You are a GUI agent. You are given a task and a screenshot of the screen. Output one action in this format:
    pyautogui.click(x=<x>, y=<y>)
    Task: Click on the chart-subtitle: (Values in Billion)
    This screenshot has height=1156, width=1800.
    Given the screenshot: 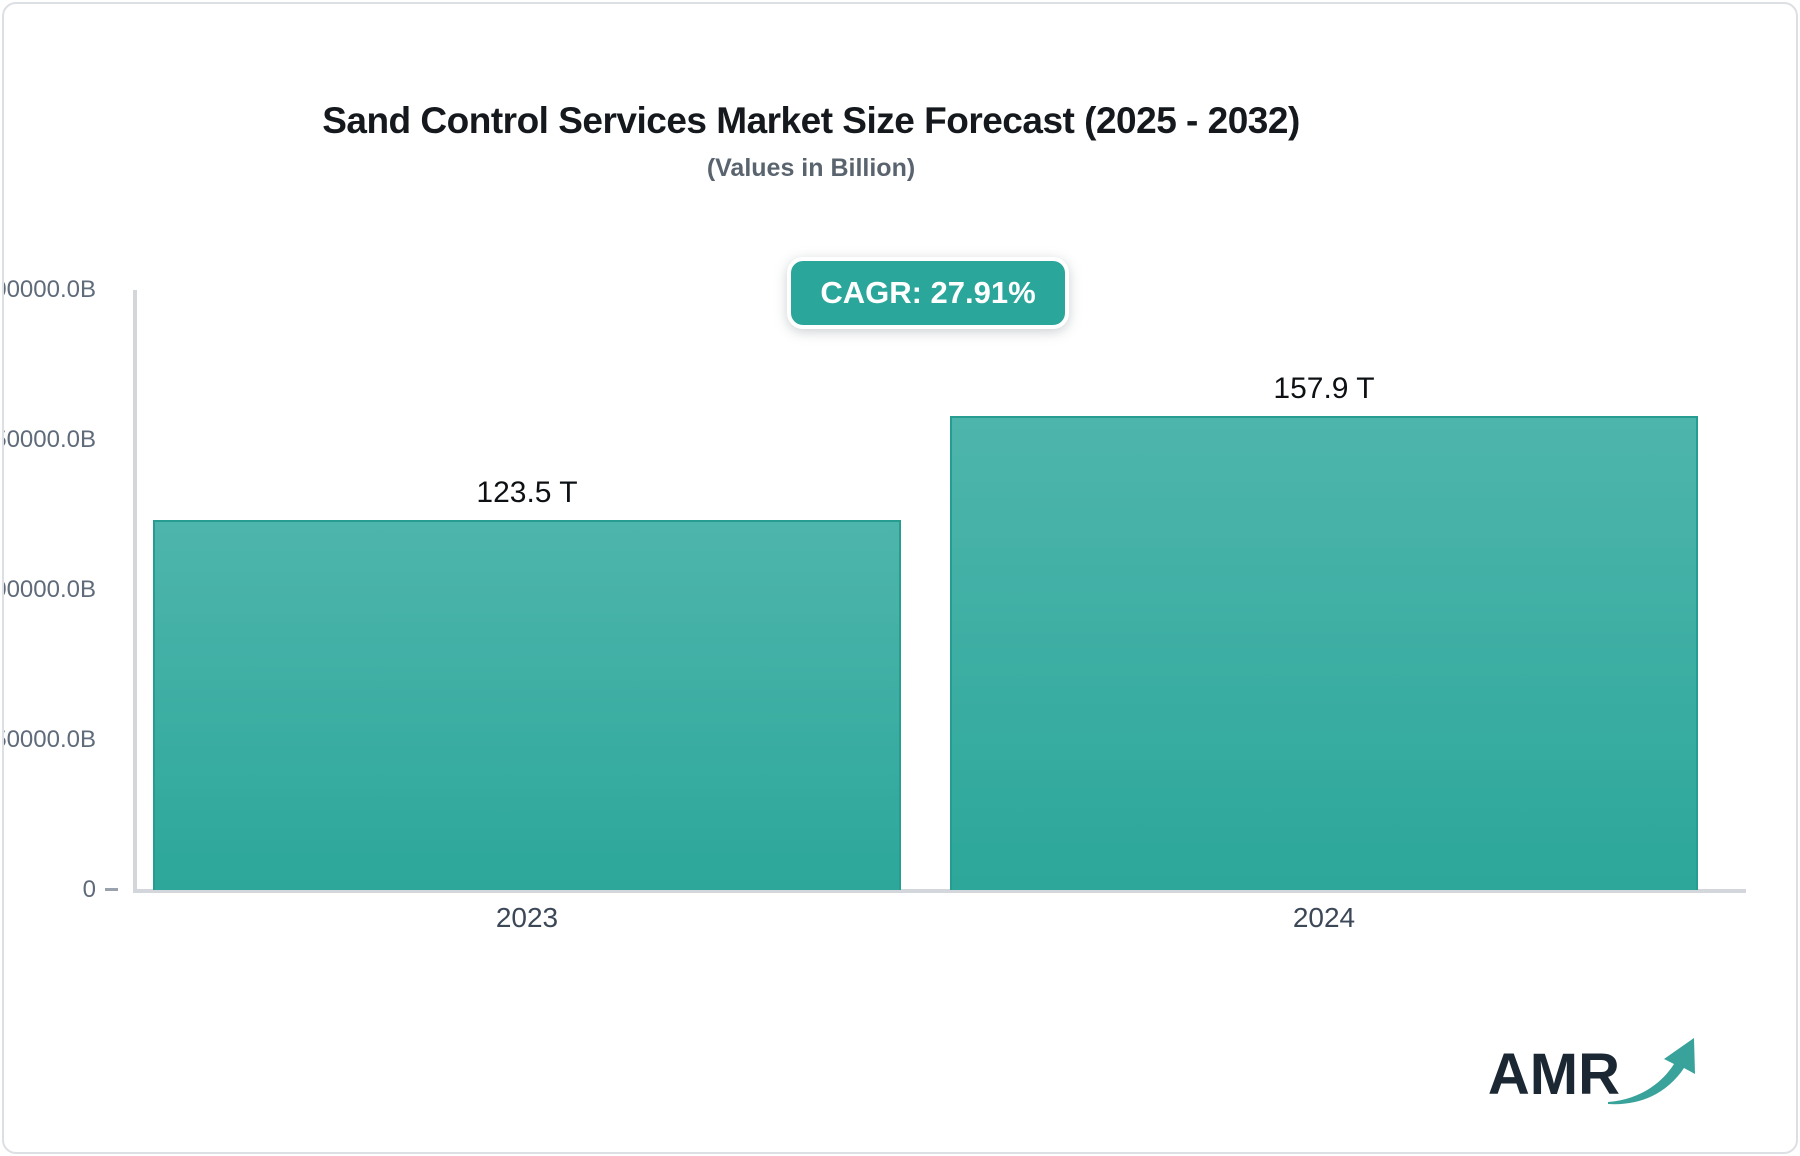 What is the action you would take?
    pyautogui.click(x=811, y=168)
    